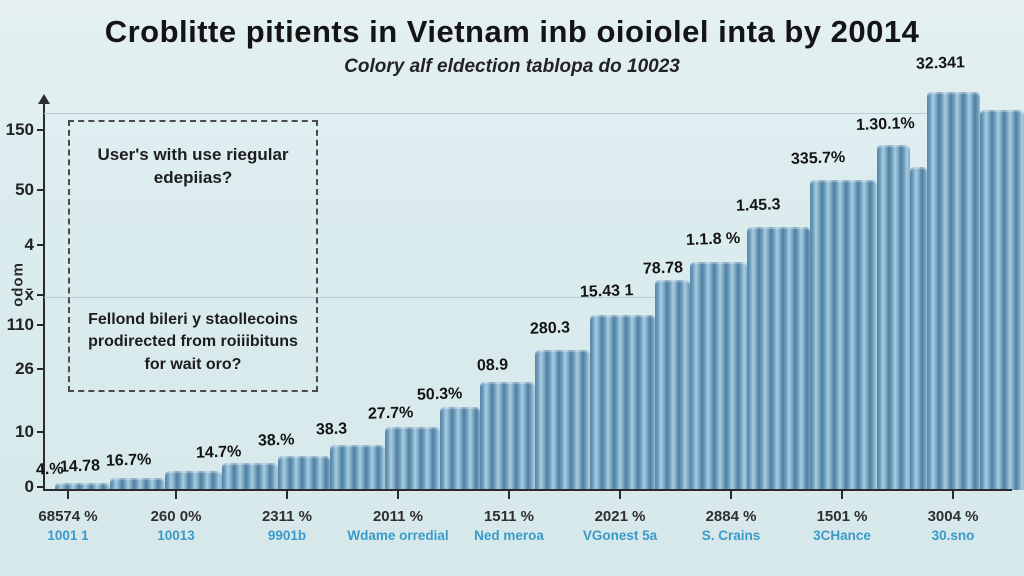  I want to click on y-tick-label: 26, so click(24, 368).